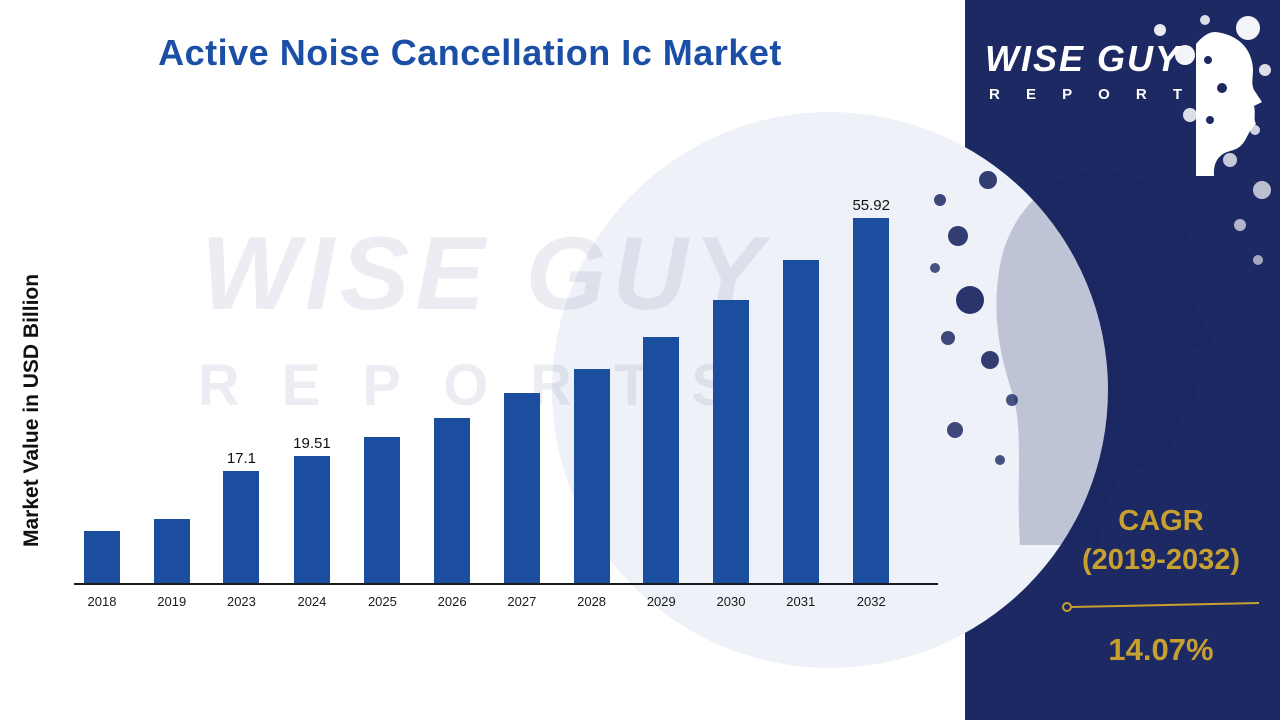 This screenshot has width=1280, height=720. I want to click on chart-title: Active Noise Cancellation Ic Market, so click(470, 52).